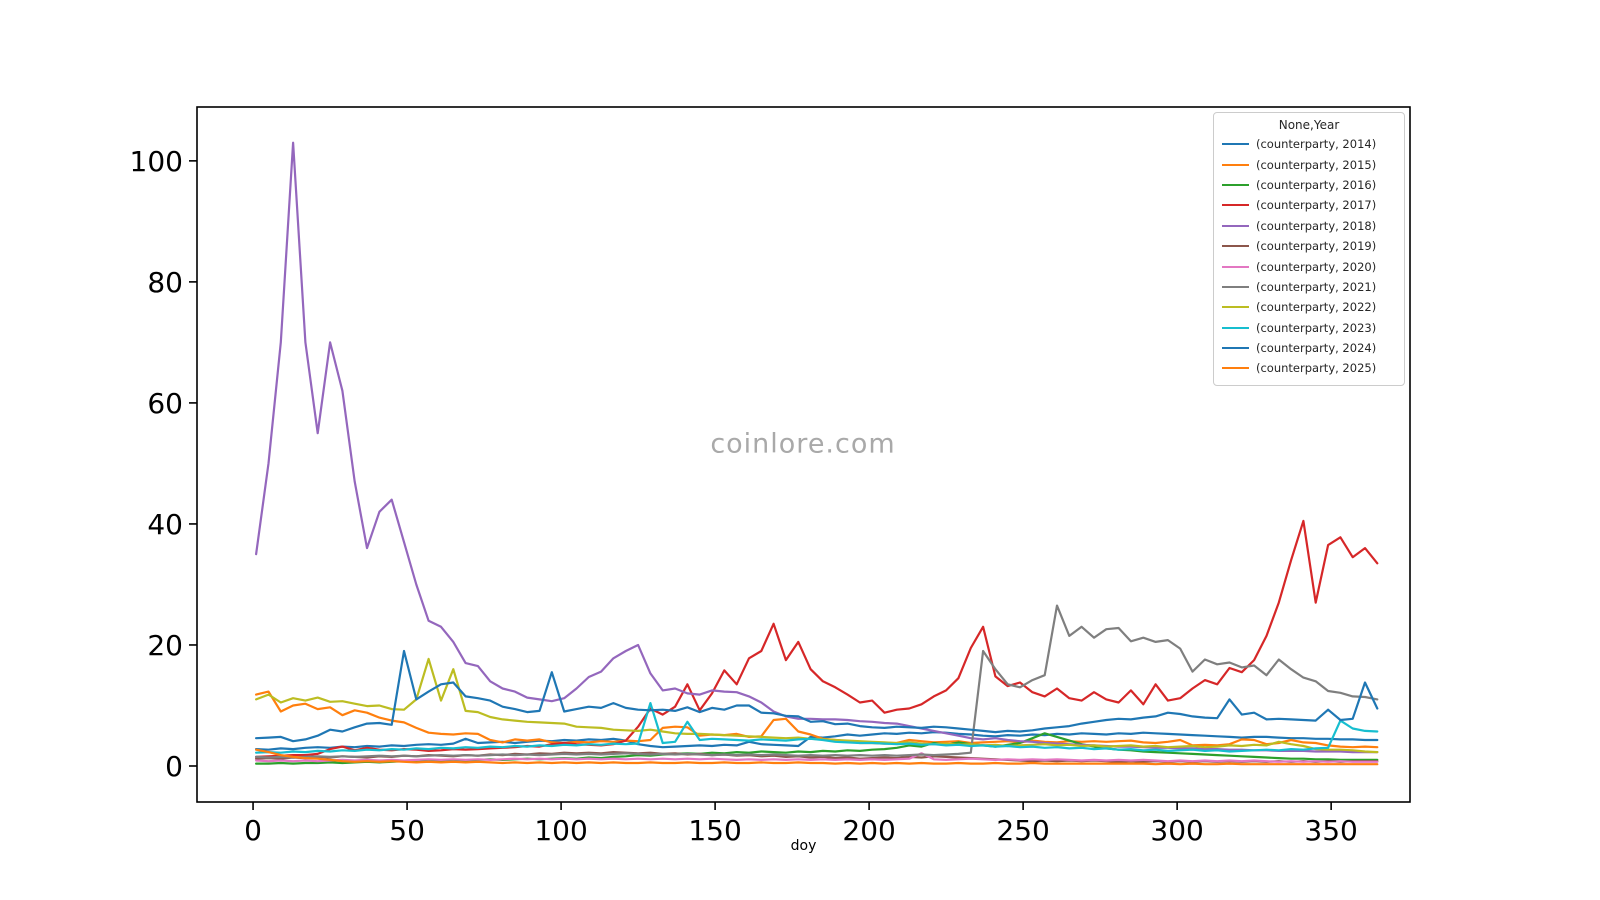 The image size is (1600, 900). What do you see at coordinates (1316, 348) in the screenshot?
I see `legend-entry-label: (counterparty, 2024)` at bounding box center [1316, 348].